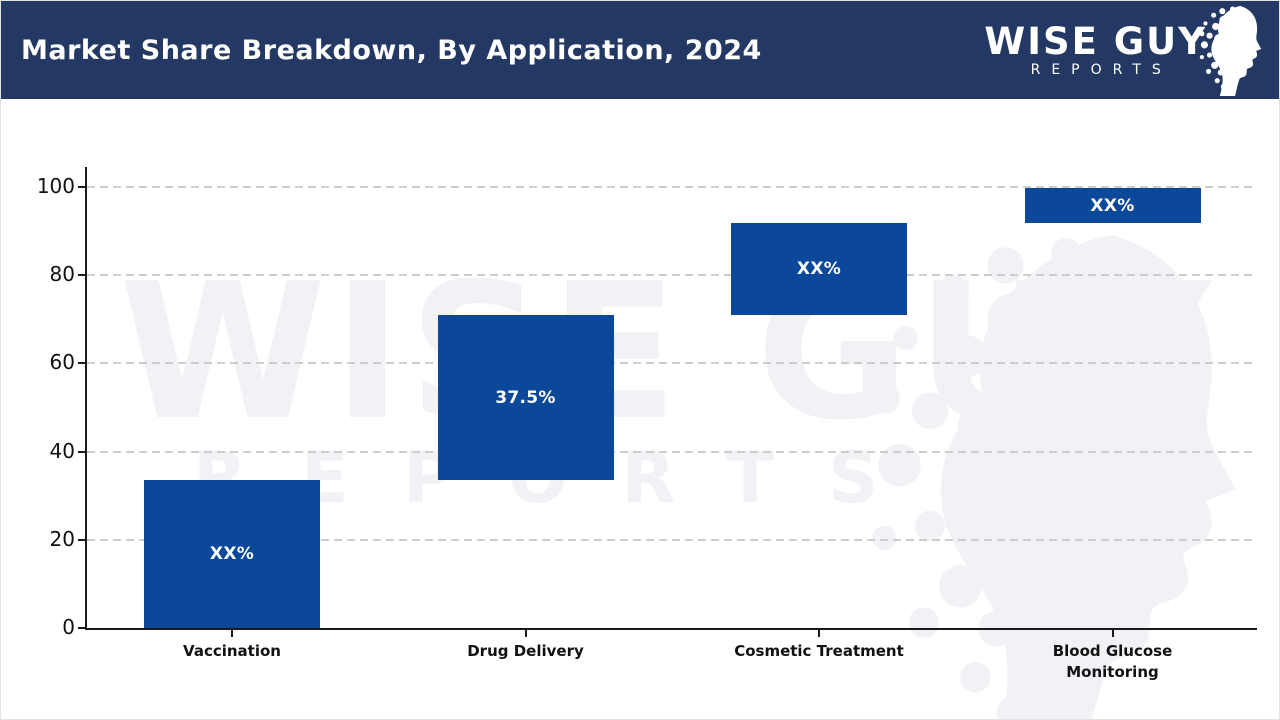 This screenshot has height=720, width=1280. Describe the element at coordinates (819, 651) in the screenshot. I see `x-axis-category-label: Cosmetic Treatment` at that location.